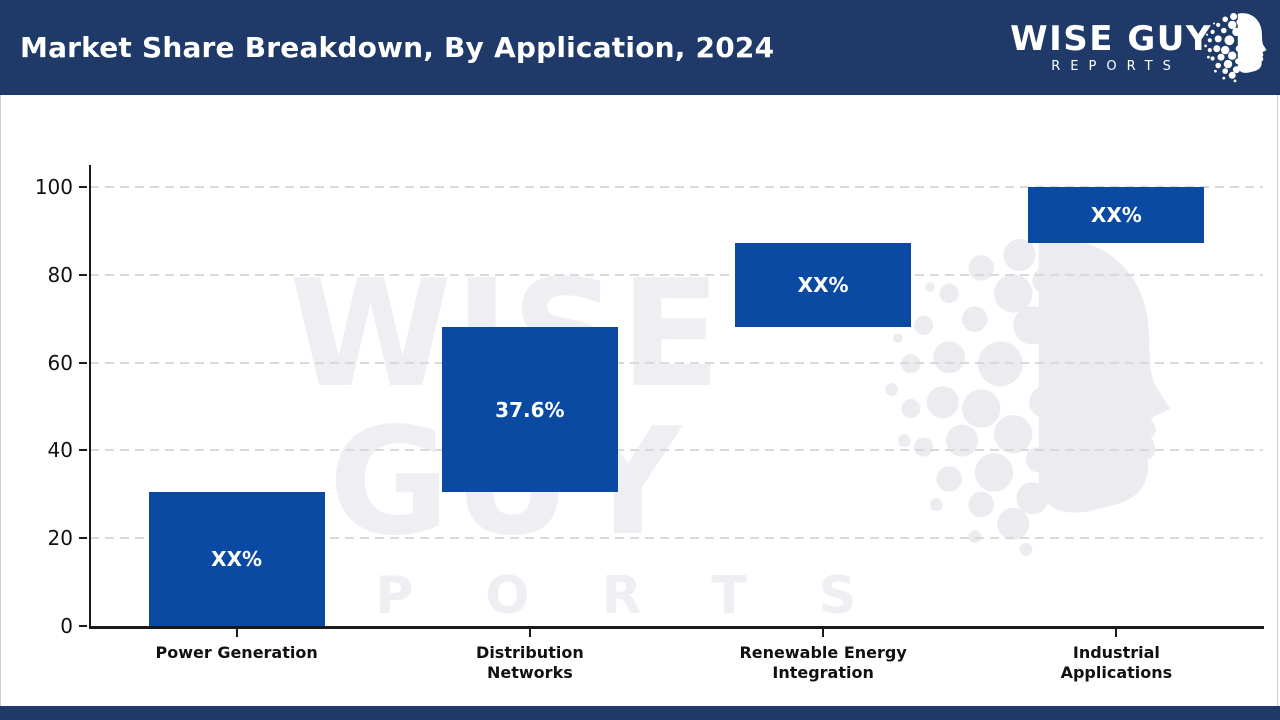 The width and height of the screenshot is (1280, 720). What do you see at coordinates (90, 397) in the screenshot?
I see `y-axis` at bounding box center [90, 397].